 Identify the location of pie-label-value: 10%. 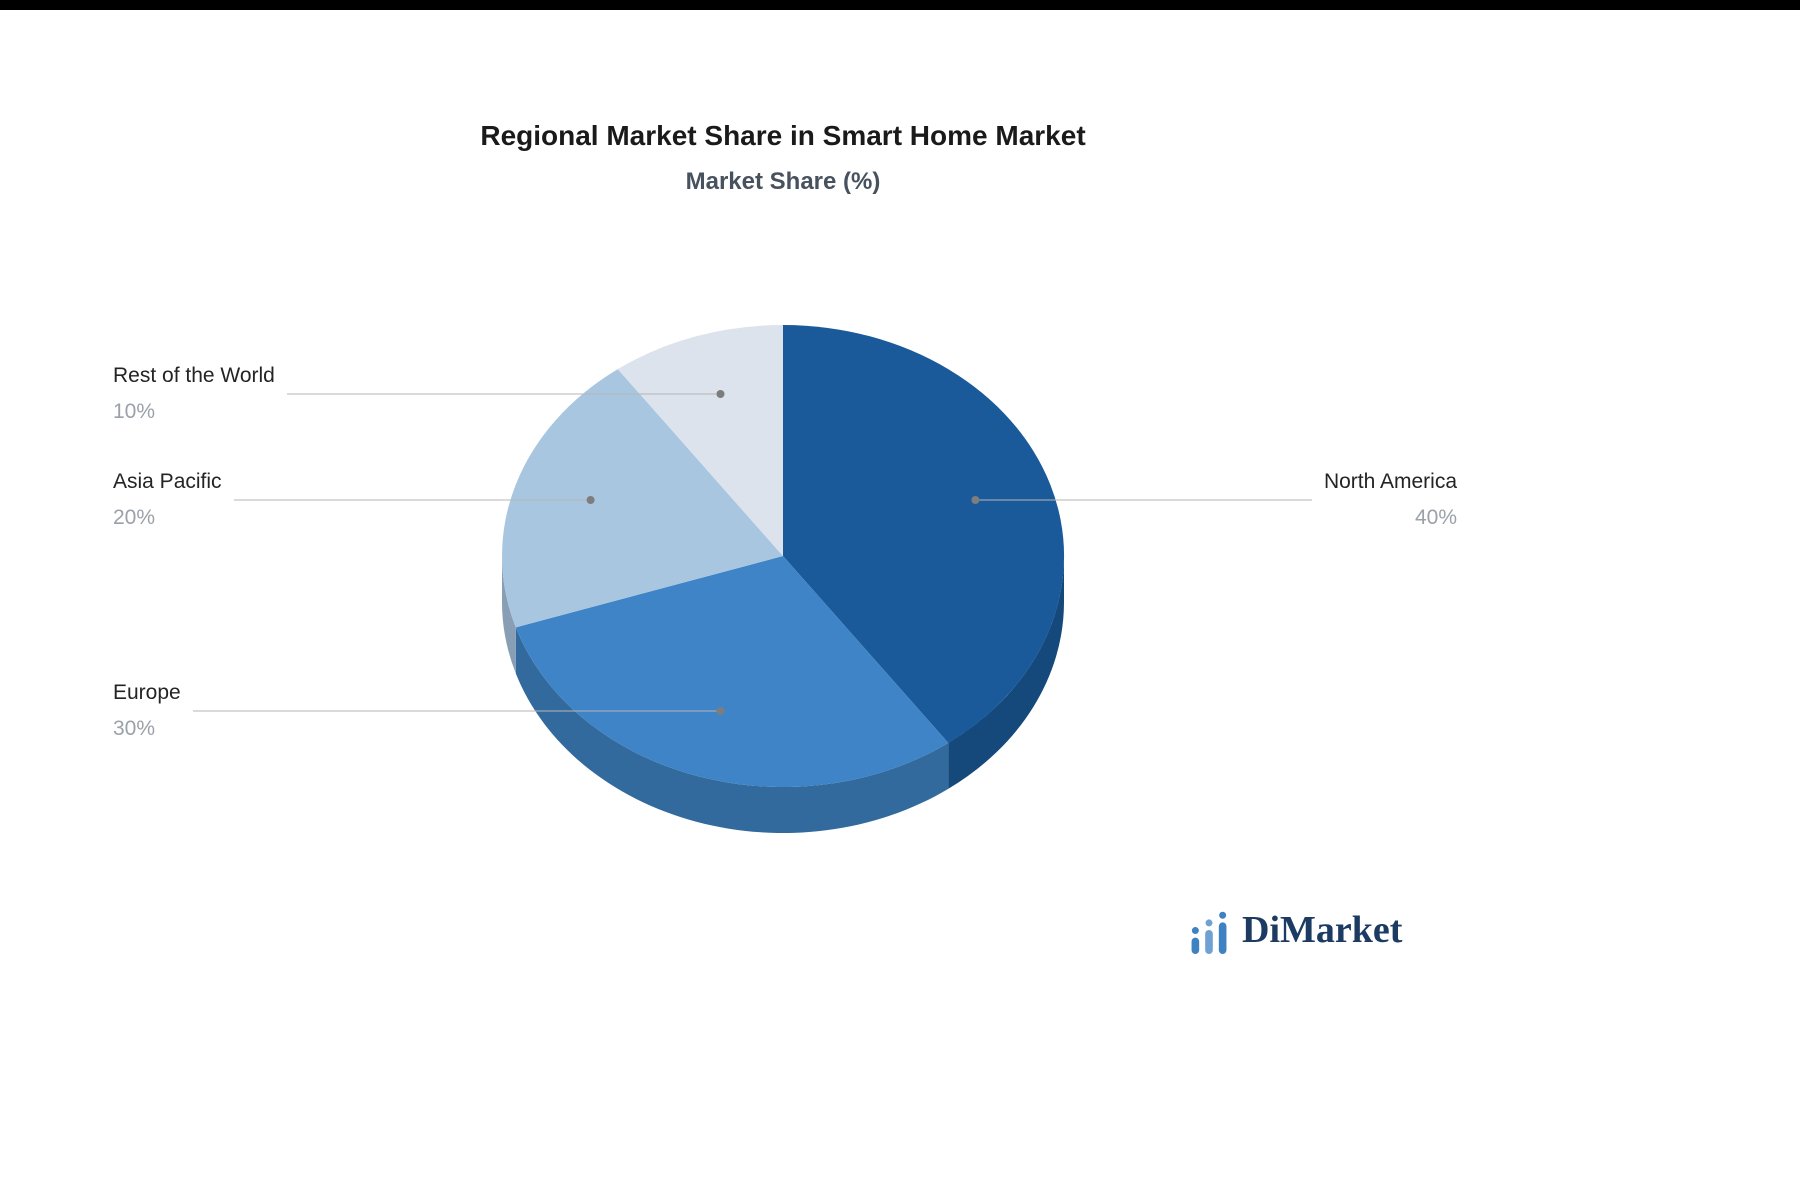
(134, 411).